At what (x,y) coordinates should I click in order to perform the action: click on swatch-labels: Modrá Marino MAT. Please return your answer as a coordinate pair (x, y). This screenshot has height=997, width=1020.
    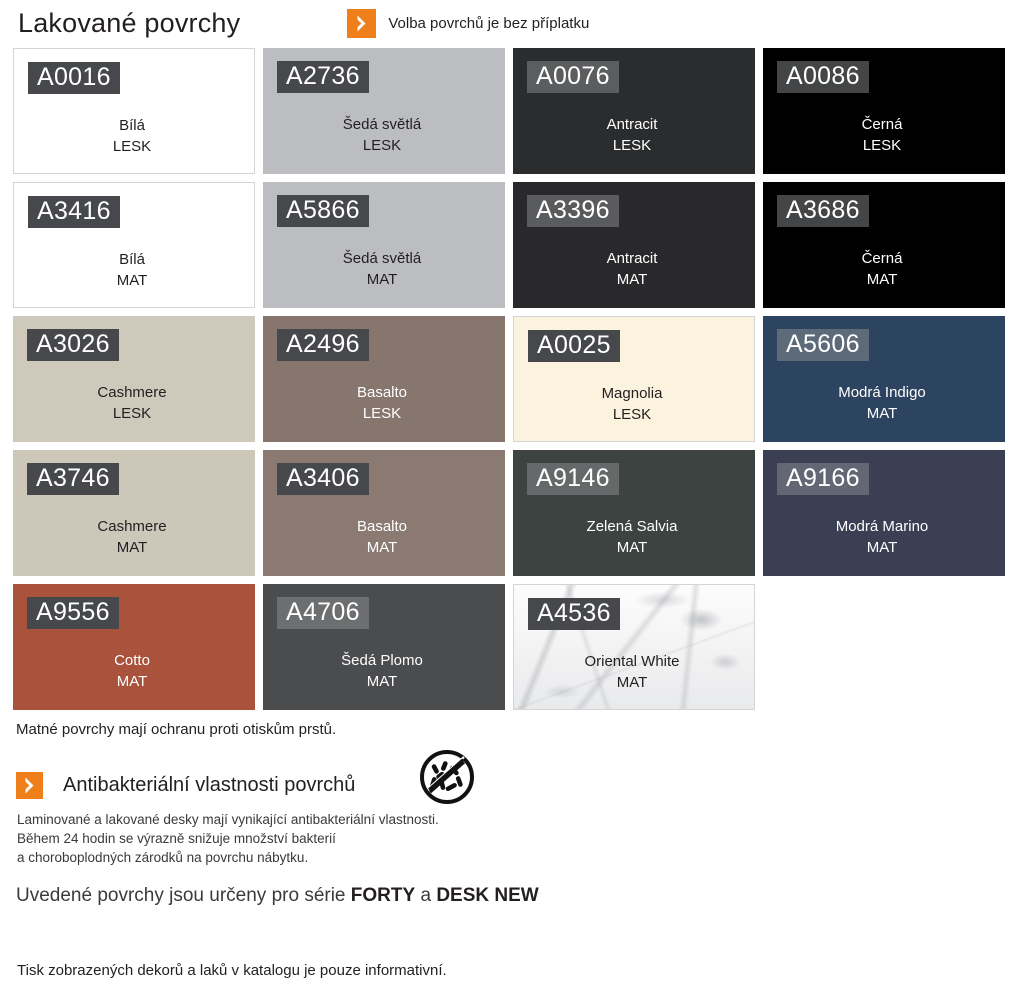
    Looking at the image, I should click on (884, 537).